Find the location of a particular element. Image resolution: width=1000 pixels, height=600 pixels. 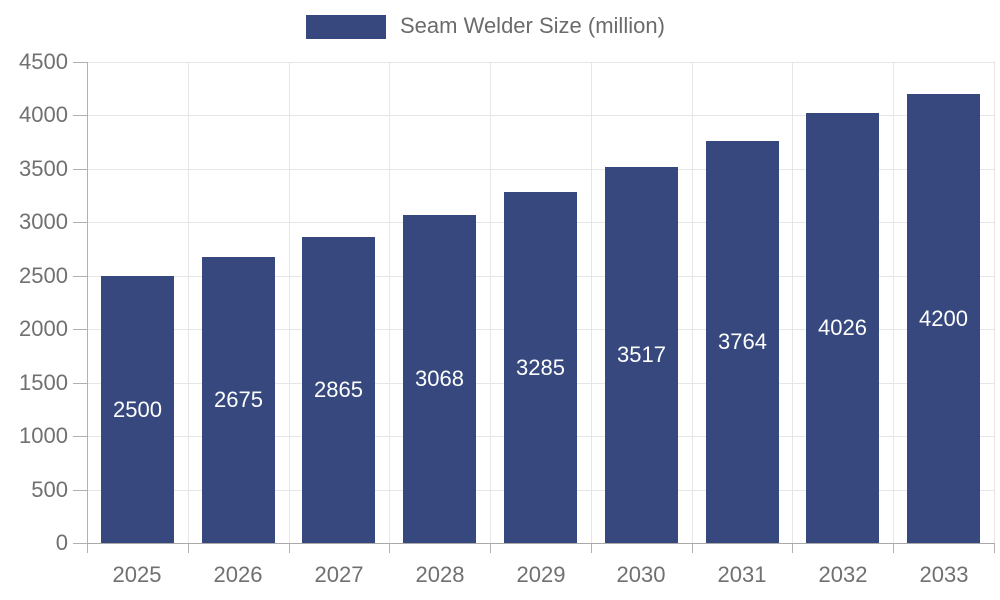

bar-value-label: 2675 is located at coordinates (238, 399).